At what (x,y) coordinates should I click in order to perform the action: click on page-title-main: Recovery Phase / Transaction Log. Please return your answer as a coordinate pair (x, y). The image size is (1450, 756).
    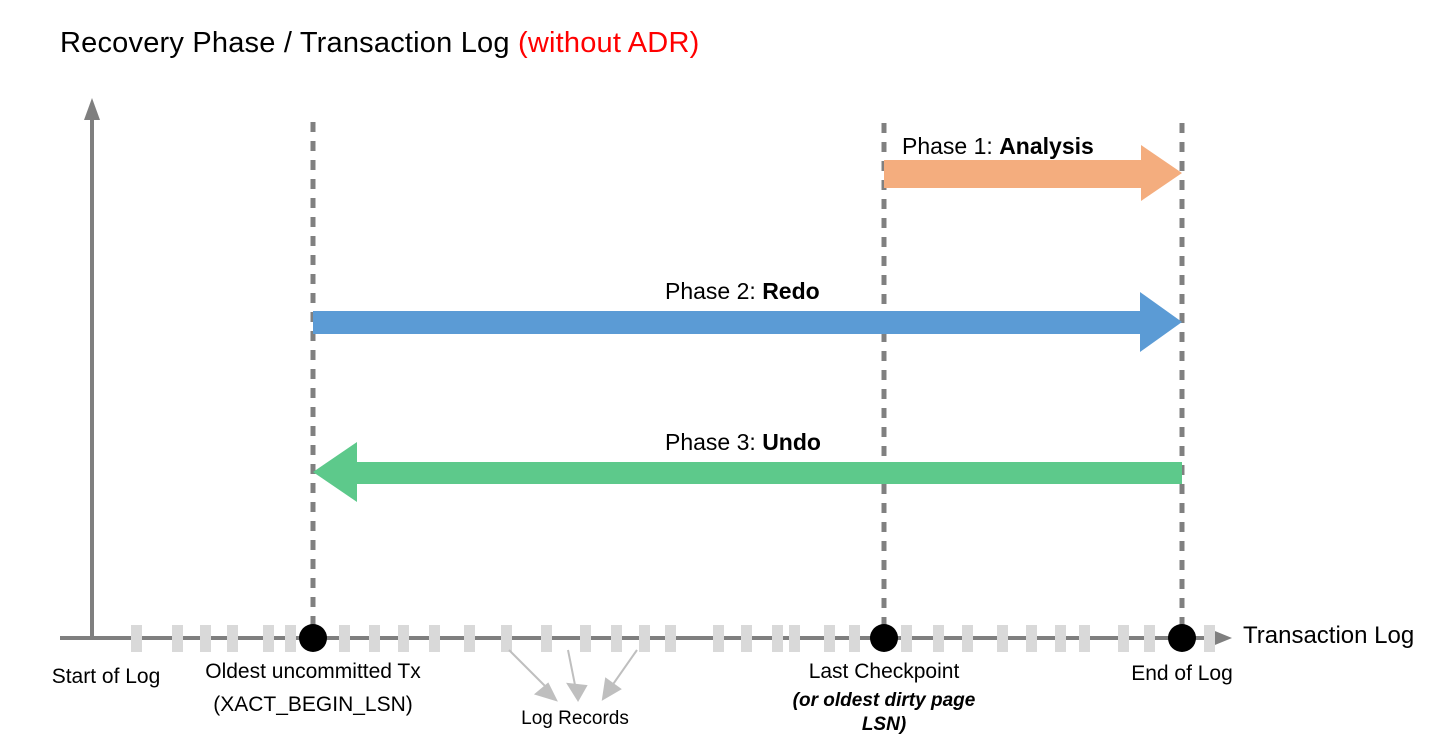
    Looking at the image, I should click on (289, 43).